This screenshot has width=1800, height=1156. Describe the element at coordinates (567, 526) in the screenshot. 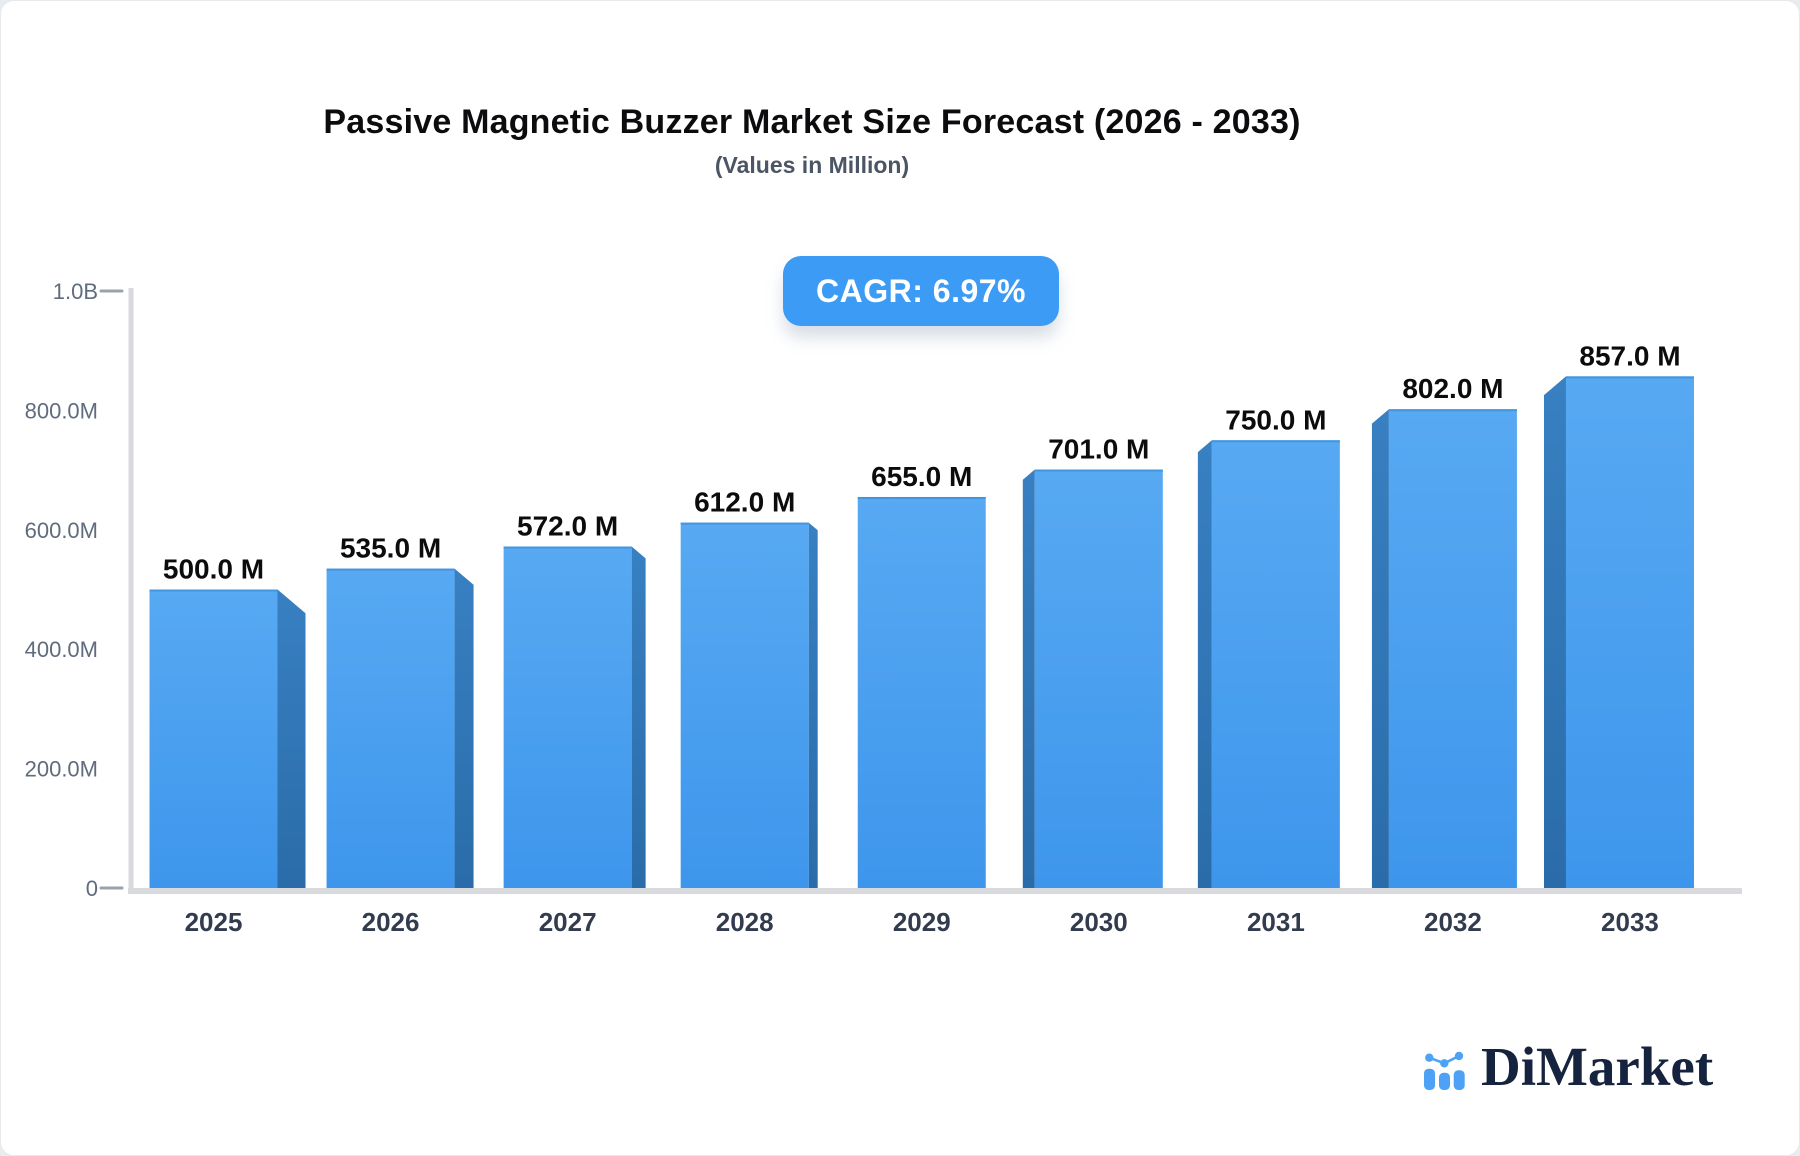

I see `bar-value-label: 572.0 M` at that location.